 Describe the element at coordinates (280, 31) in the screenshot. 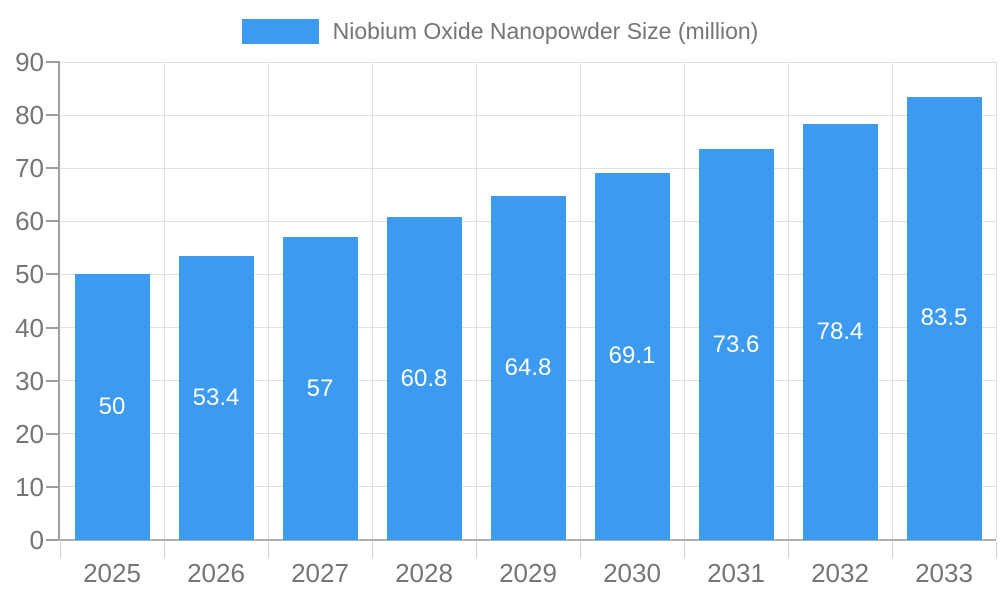

I see `legend-swatch-icon` at that location.